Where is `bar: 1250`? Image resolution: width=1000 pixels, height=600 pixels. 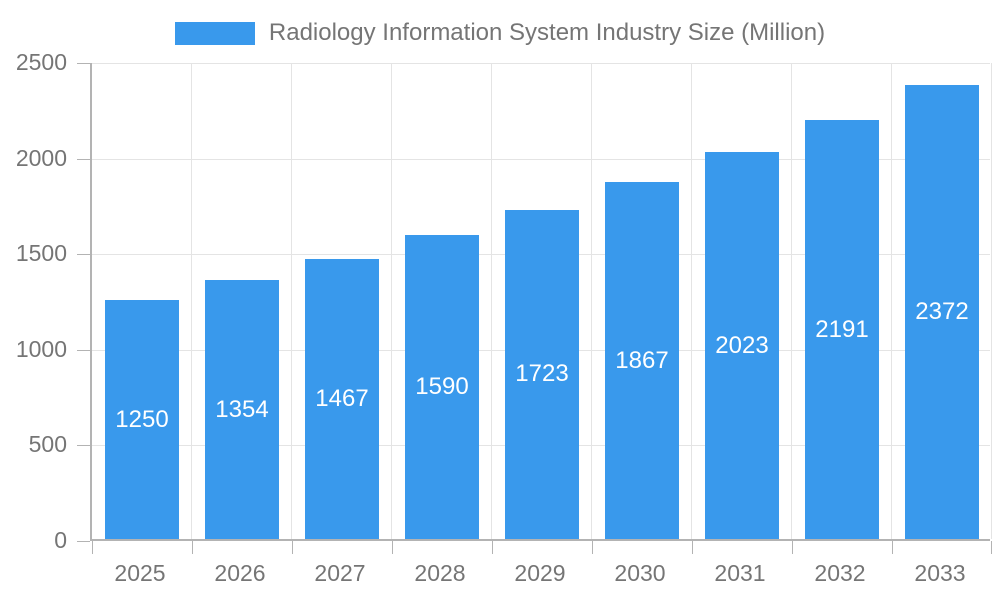 bar: 1250 is located at coordinates (142, 419).